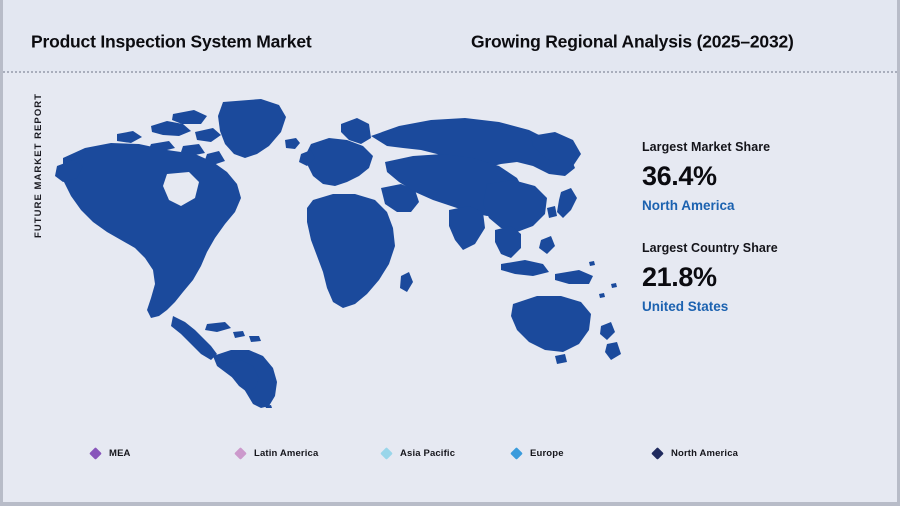  I want to click on region-alaska, so click(69, 171).